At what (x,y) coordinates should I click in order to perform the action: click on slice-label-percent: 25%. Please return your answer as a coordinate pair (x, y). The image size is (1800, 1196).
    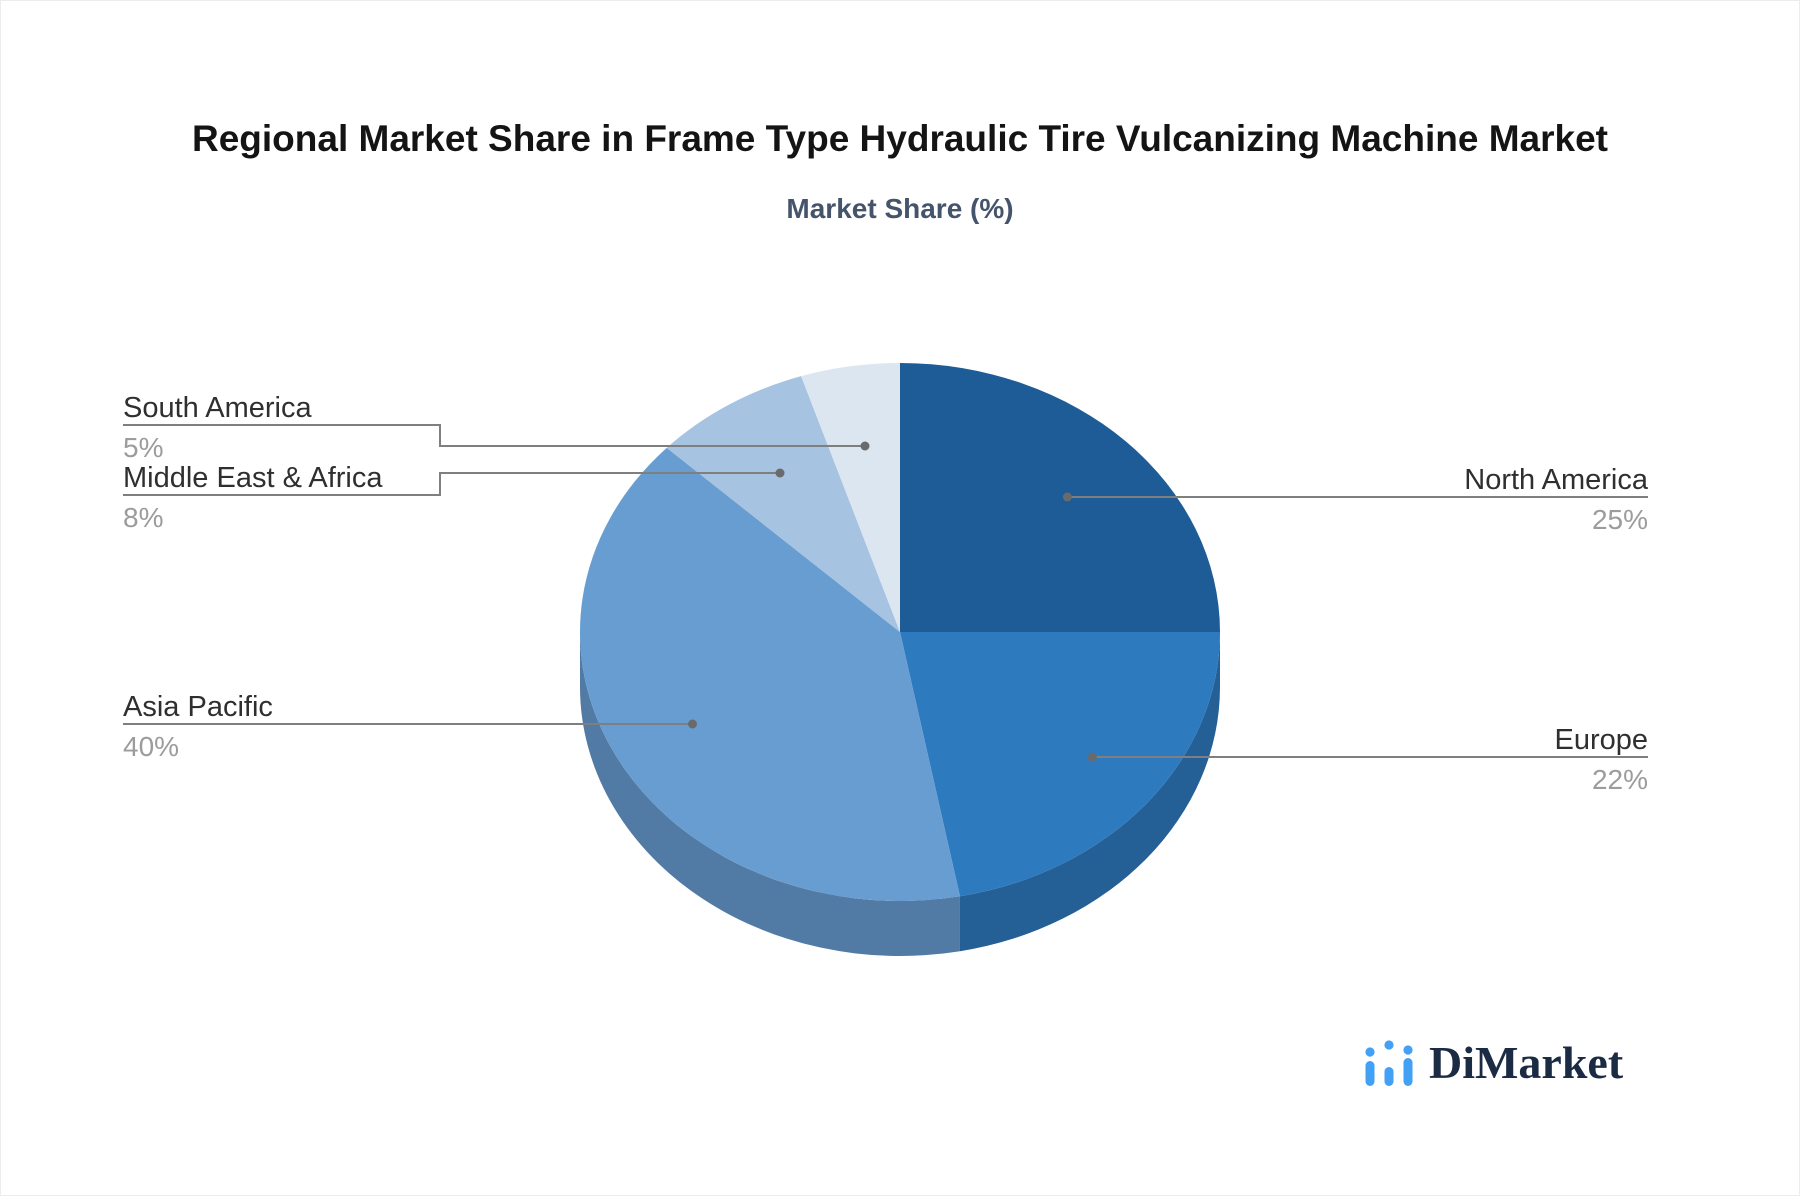
    Looking at the image, I should click on (1619, 519).